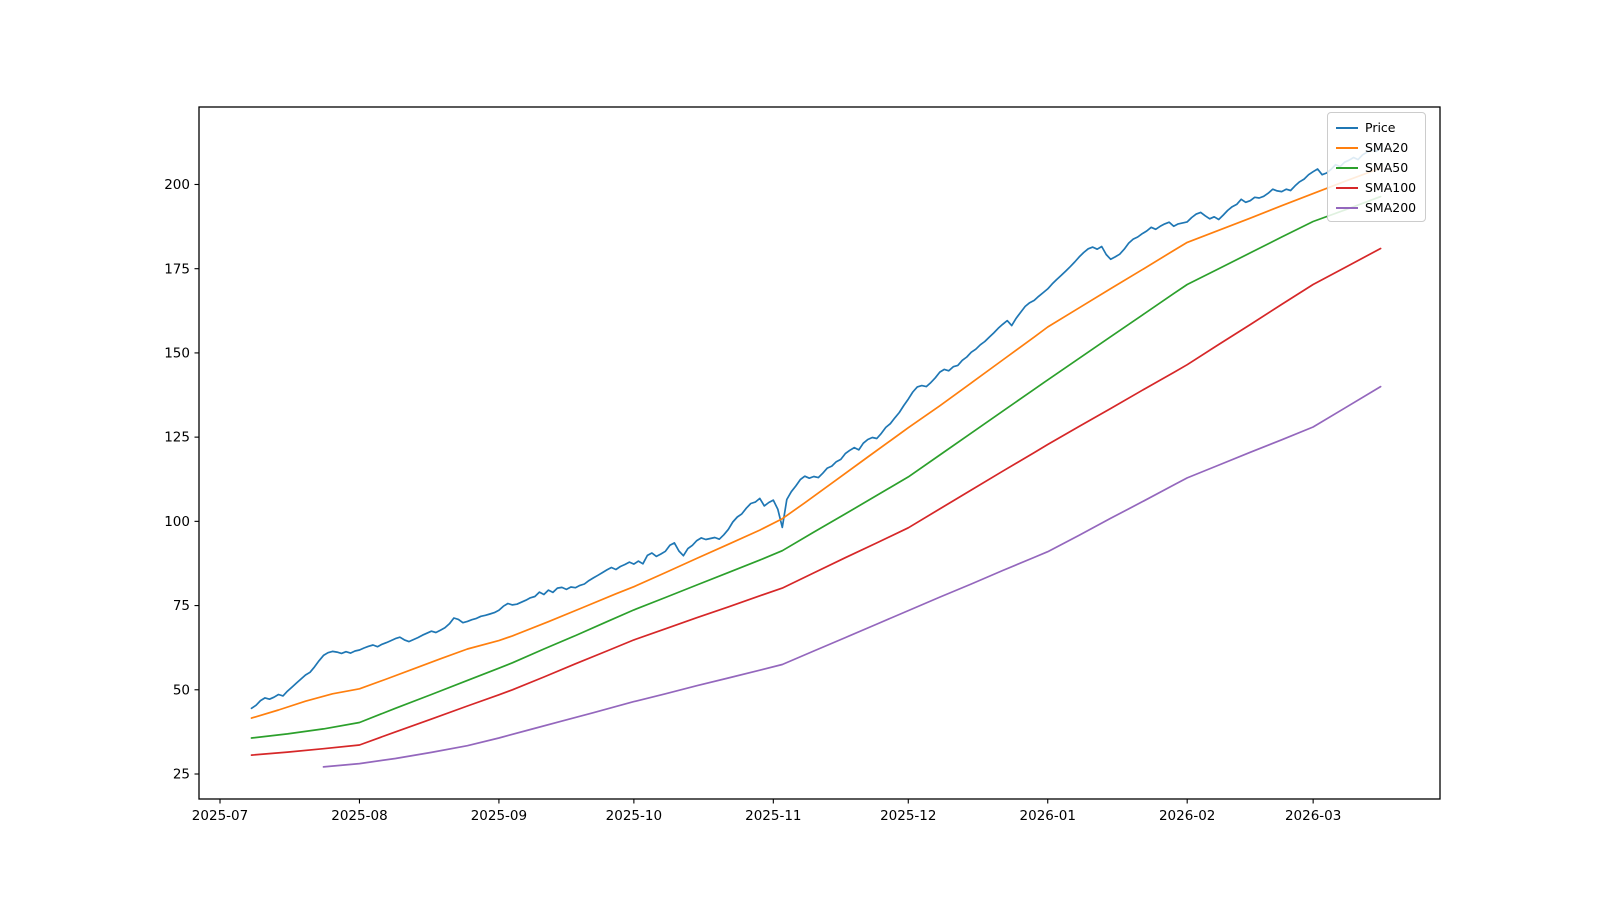 The width and height of the screenshot is (1600, 900). Describe the element at coordinates (177, 185) in the screenshot. I see `y-tick-label: 200` at that location.